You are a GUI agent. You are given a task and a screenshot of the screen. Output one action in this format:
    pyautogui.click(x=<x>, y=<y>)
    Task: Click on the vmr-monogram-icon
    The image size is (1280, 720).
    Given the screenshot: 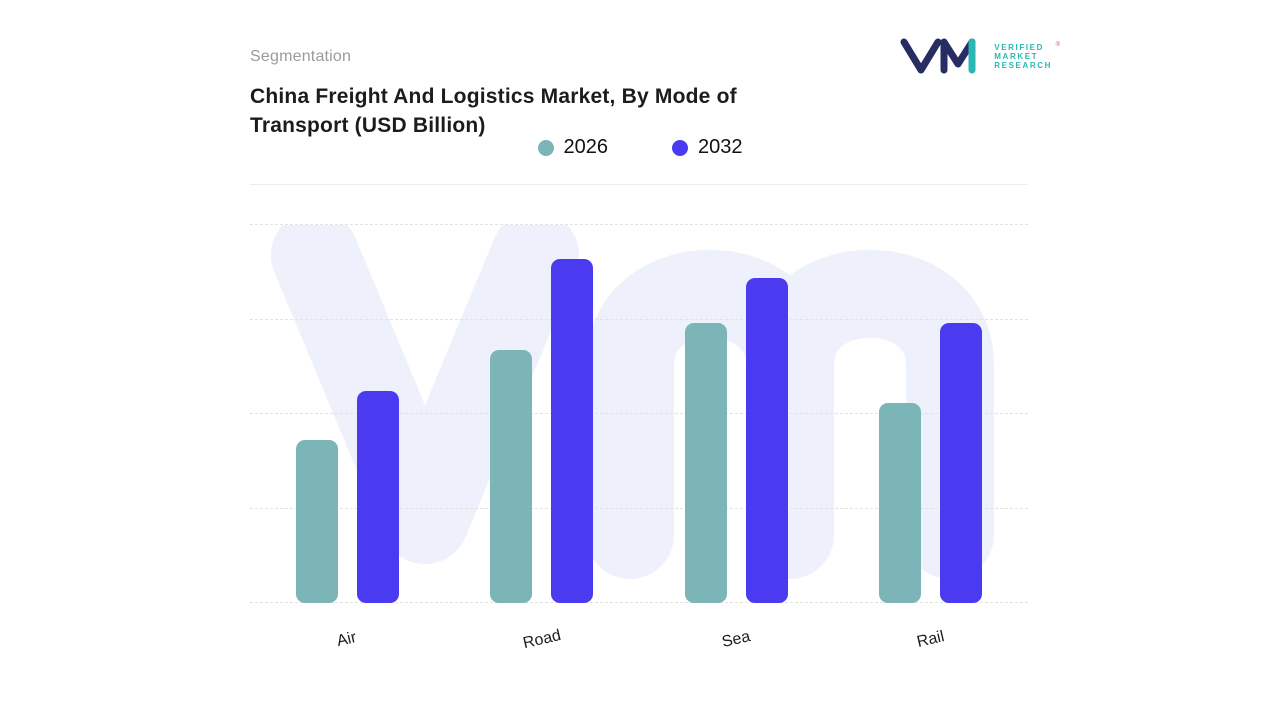 What is the action you would take?
    pyautogui.click(x=938, y=56)
    